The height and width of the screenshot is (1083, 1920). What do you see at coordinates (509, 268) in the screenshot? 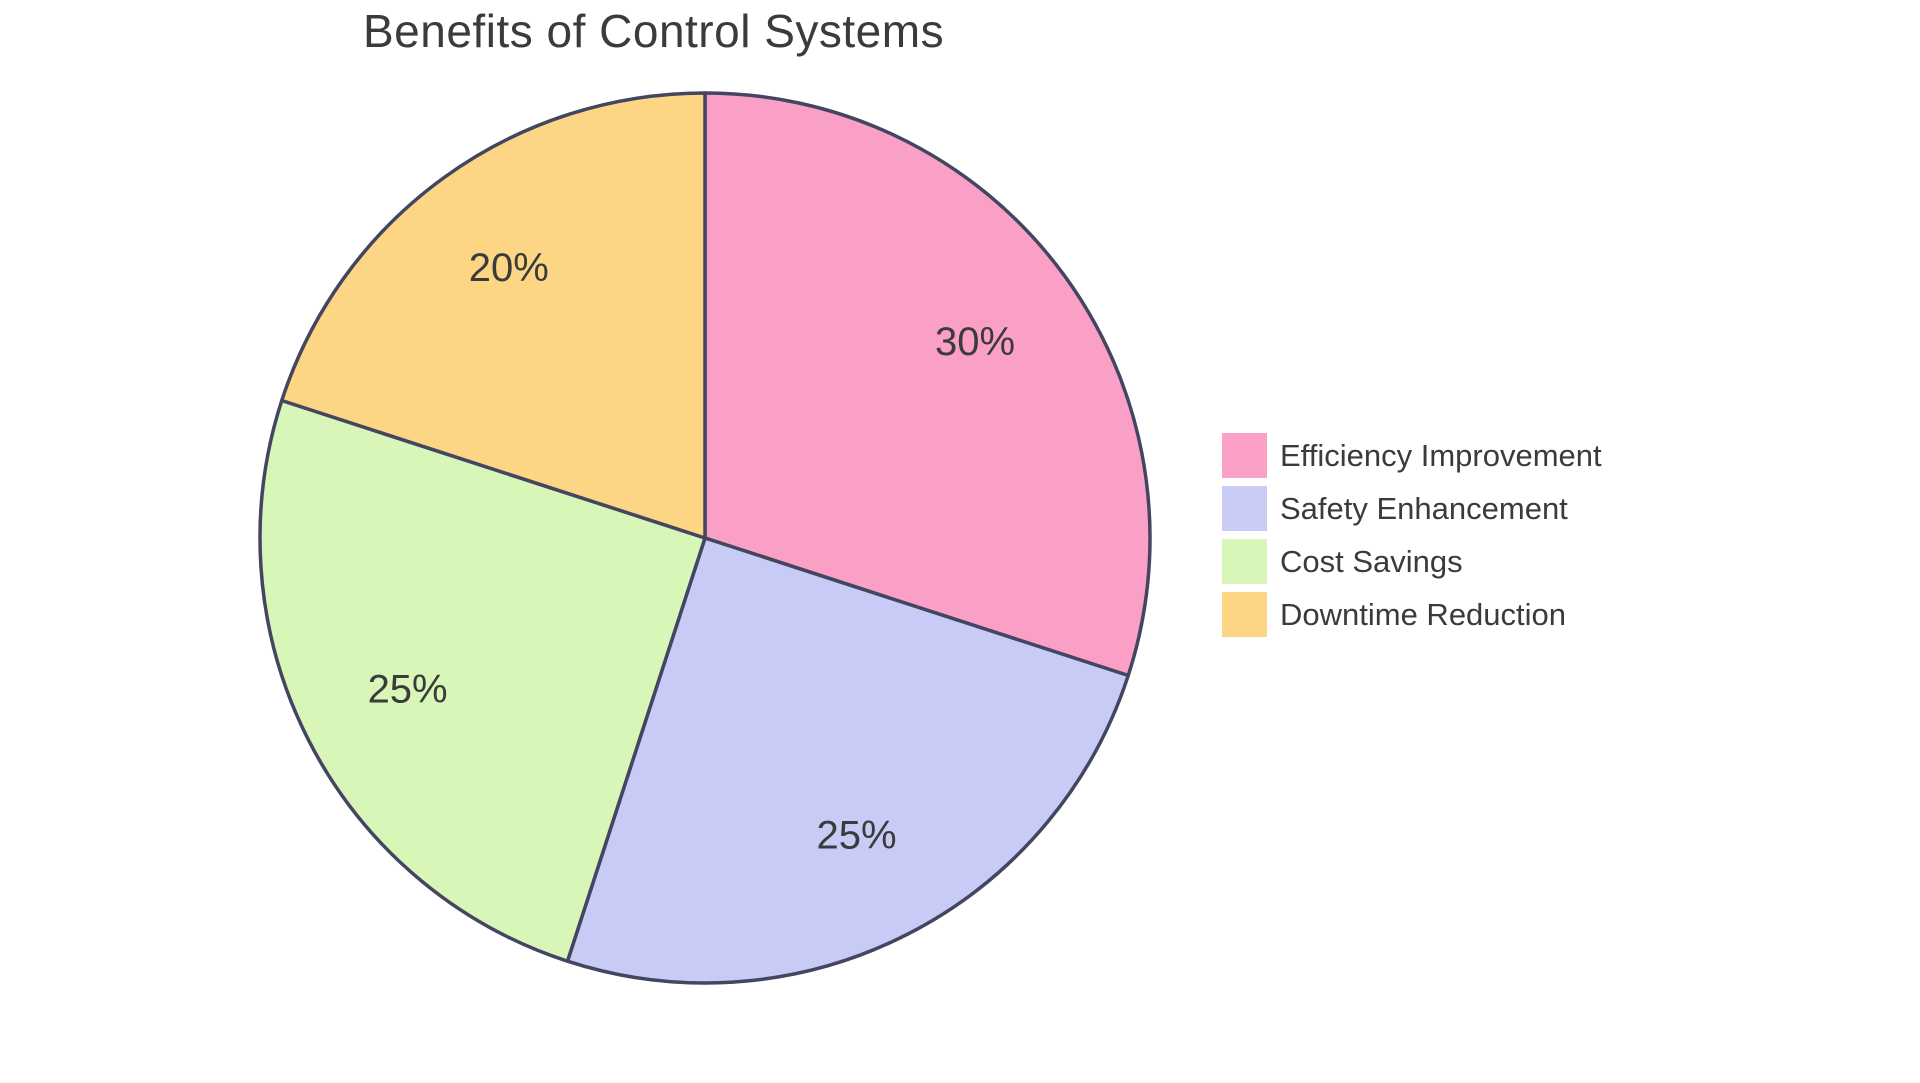
I see `slice-value-label-downtime-reduction: 20%` at bounding box center [509, 268].